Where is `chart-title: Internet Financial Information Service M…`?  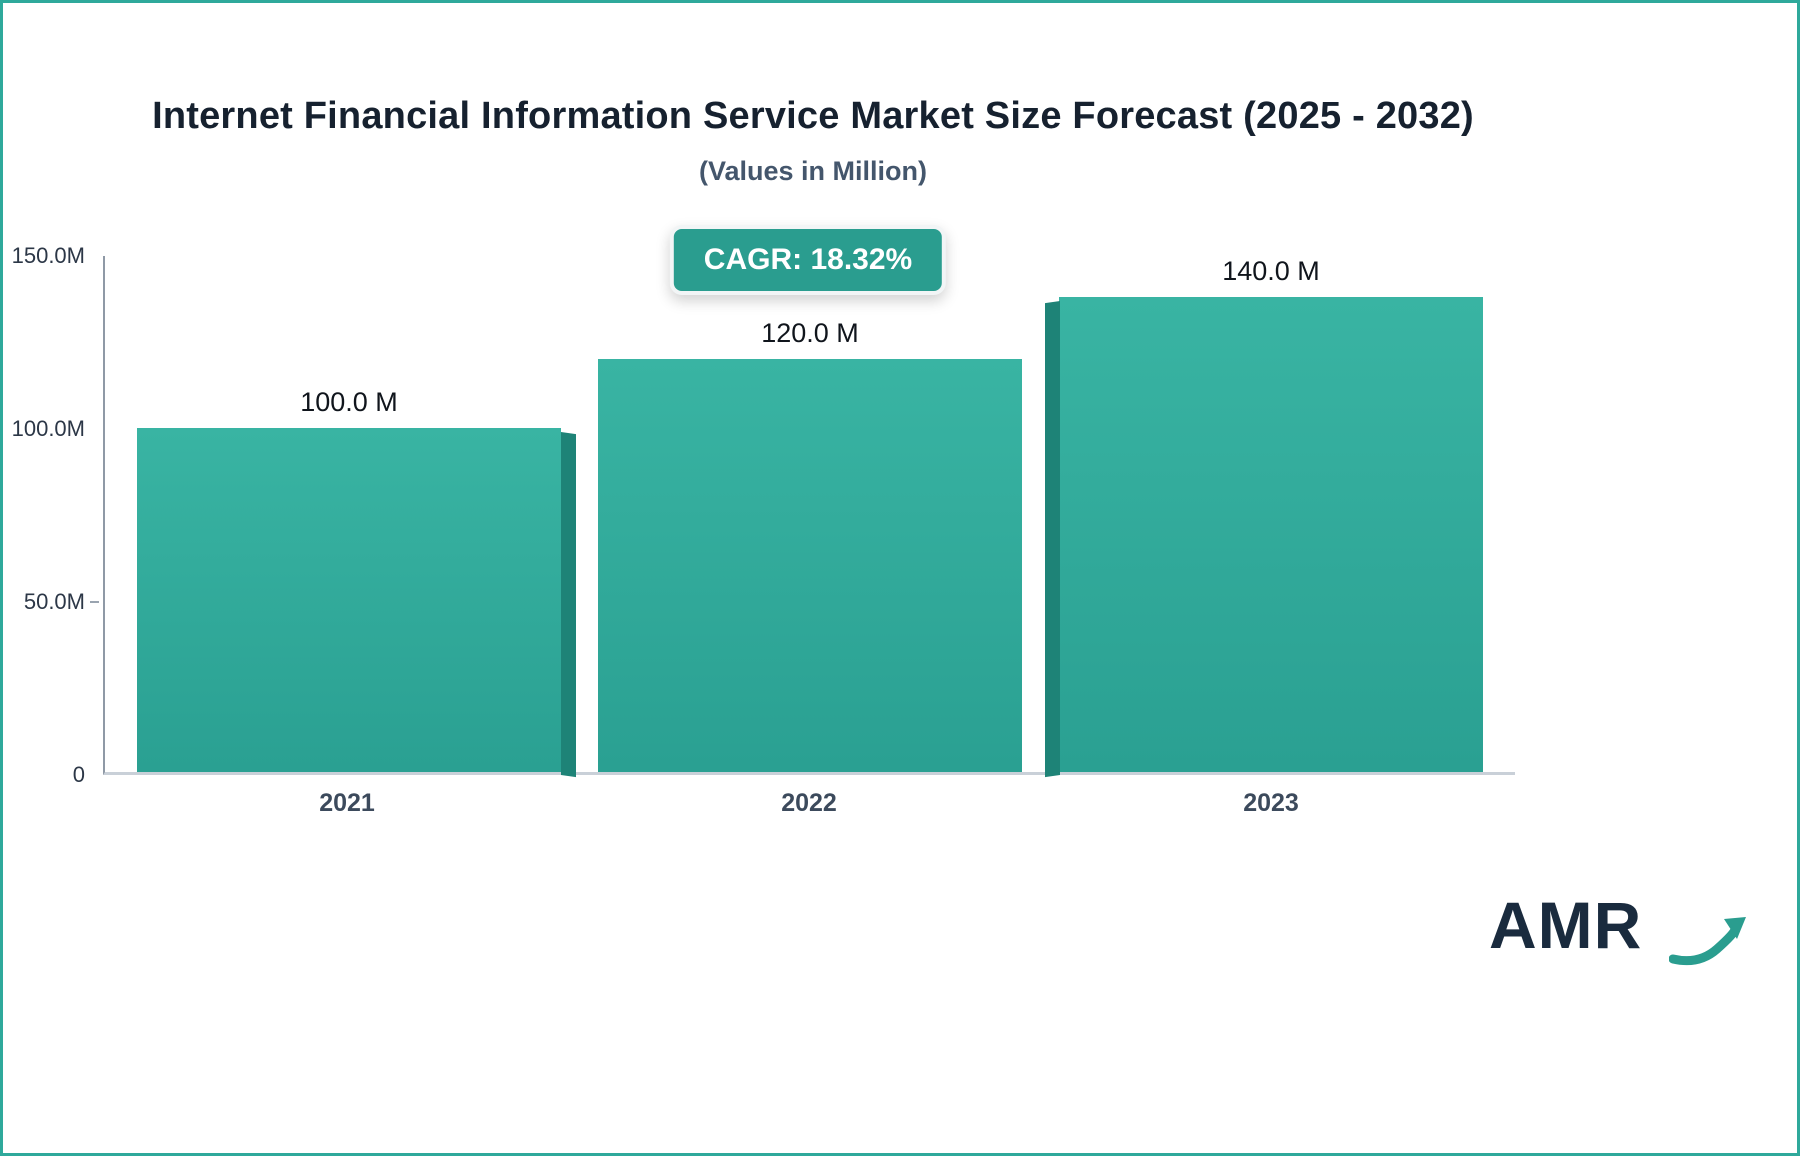
chart-title: Internet Financial Information Service M… is located at coordinates (813, 116).